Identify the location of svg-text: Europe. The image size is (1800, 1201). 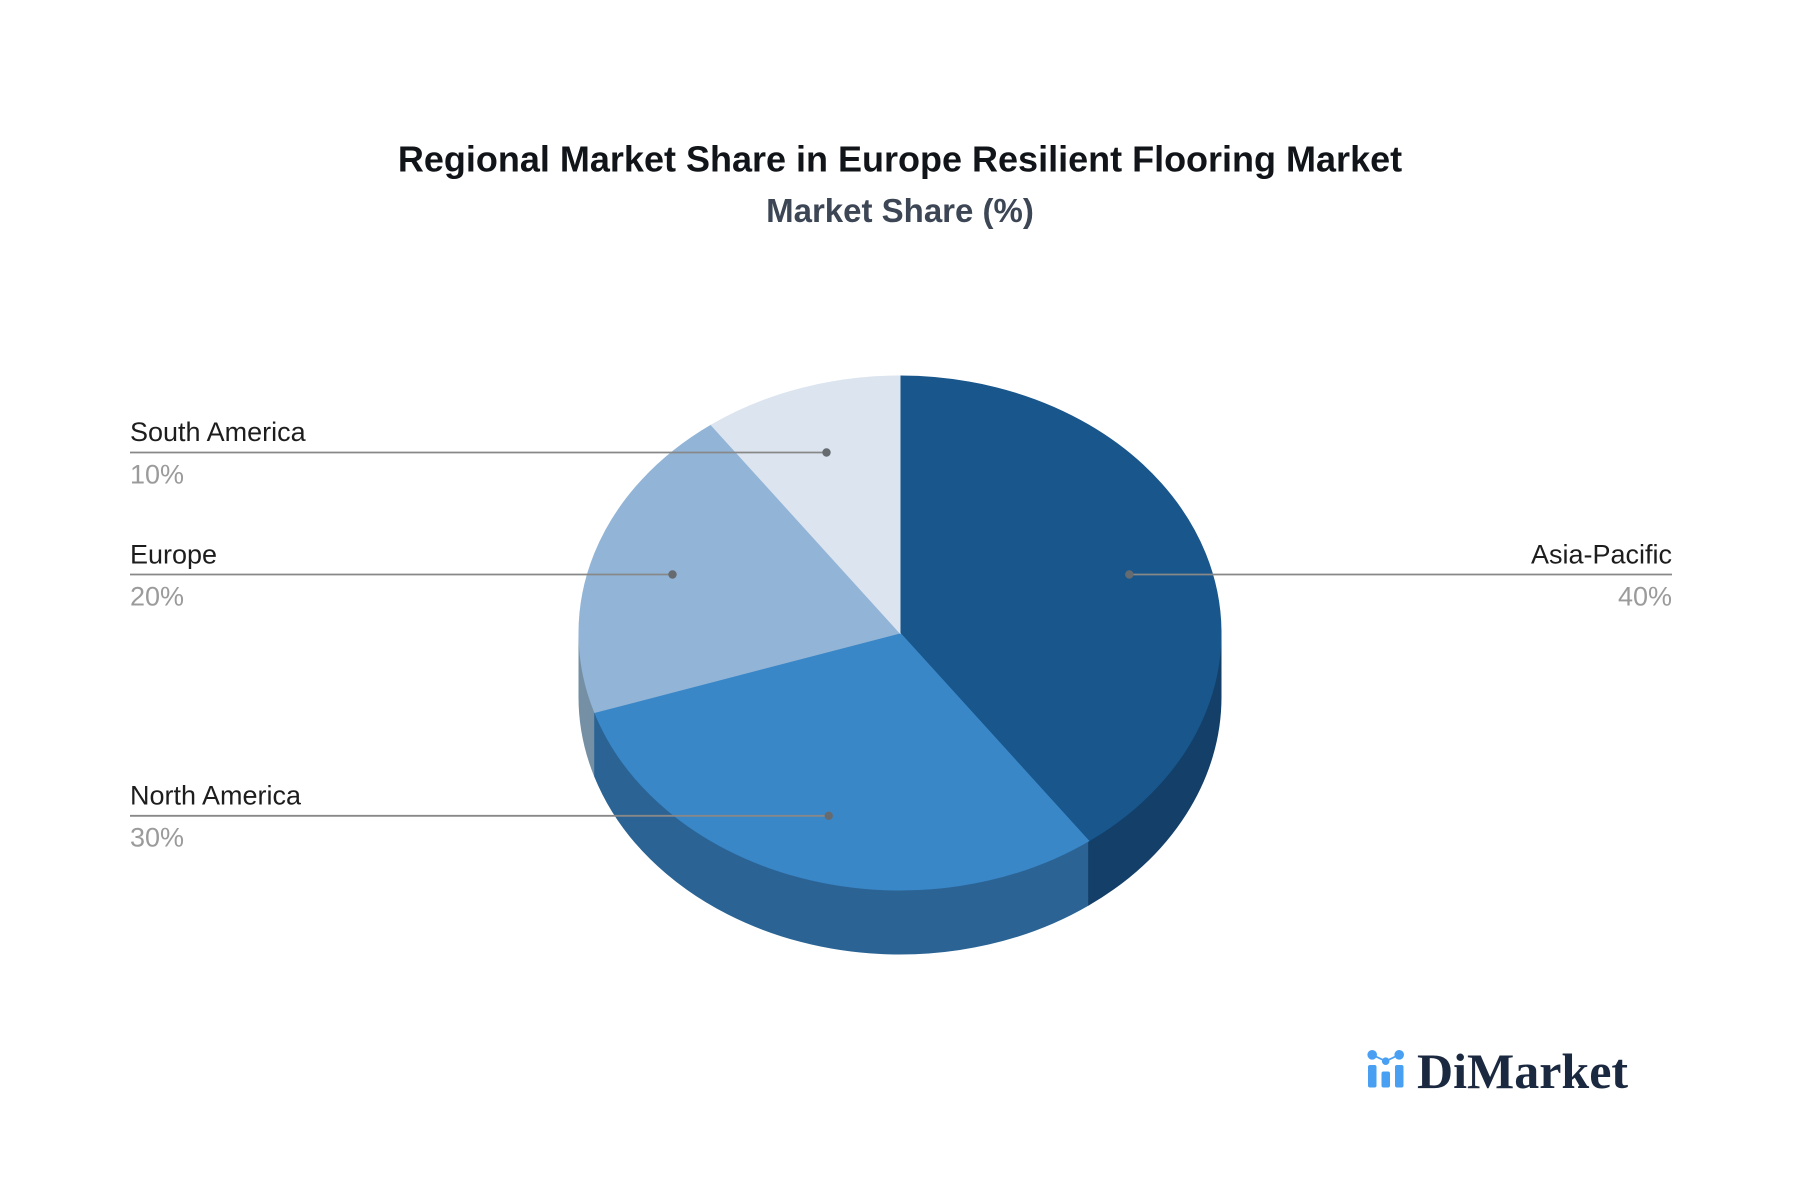
(173, 555).